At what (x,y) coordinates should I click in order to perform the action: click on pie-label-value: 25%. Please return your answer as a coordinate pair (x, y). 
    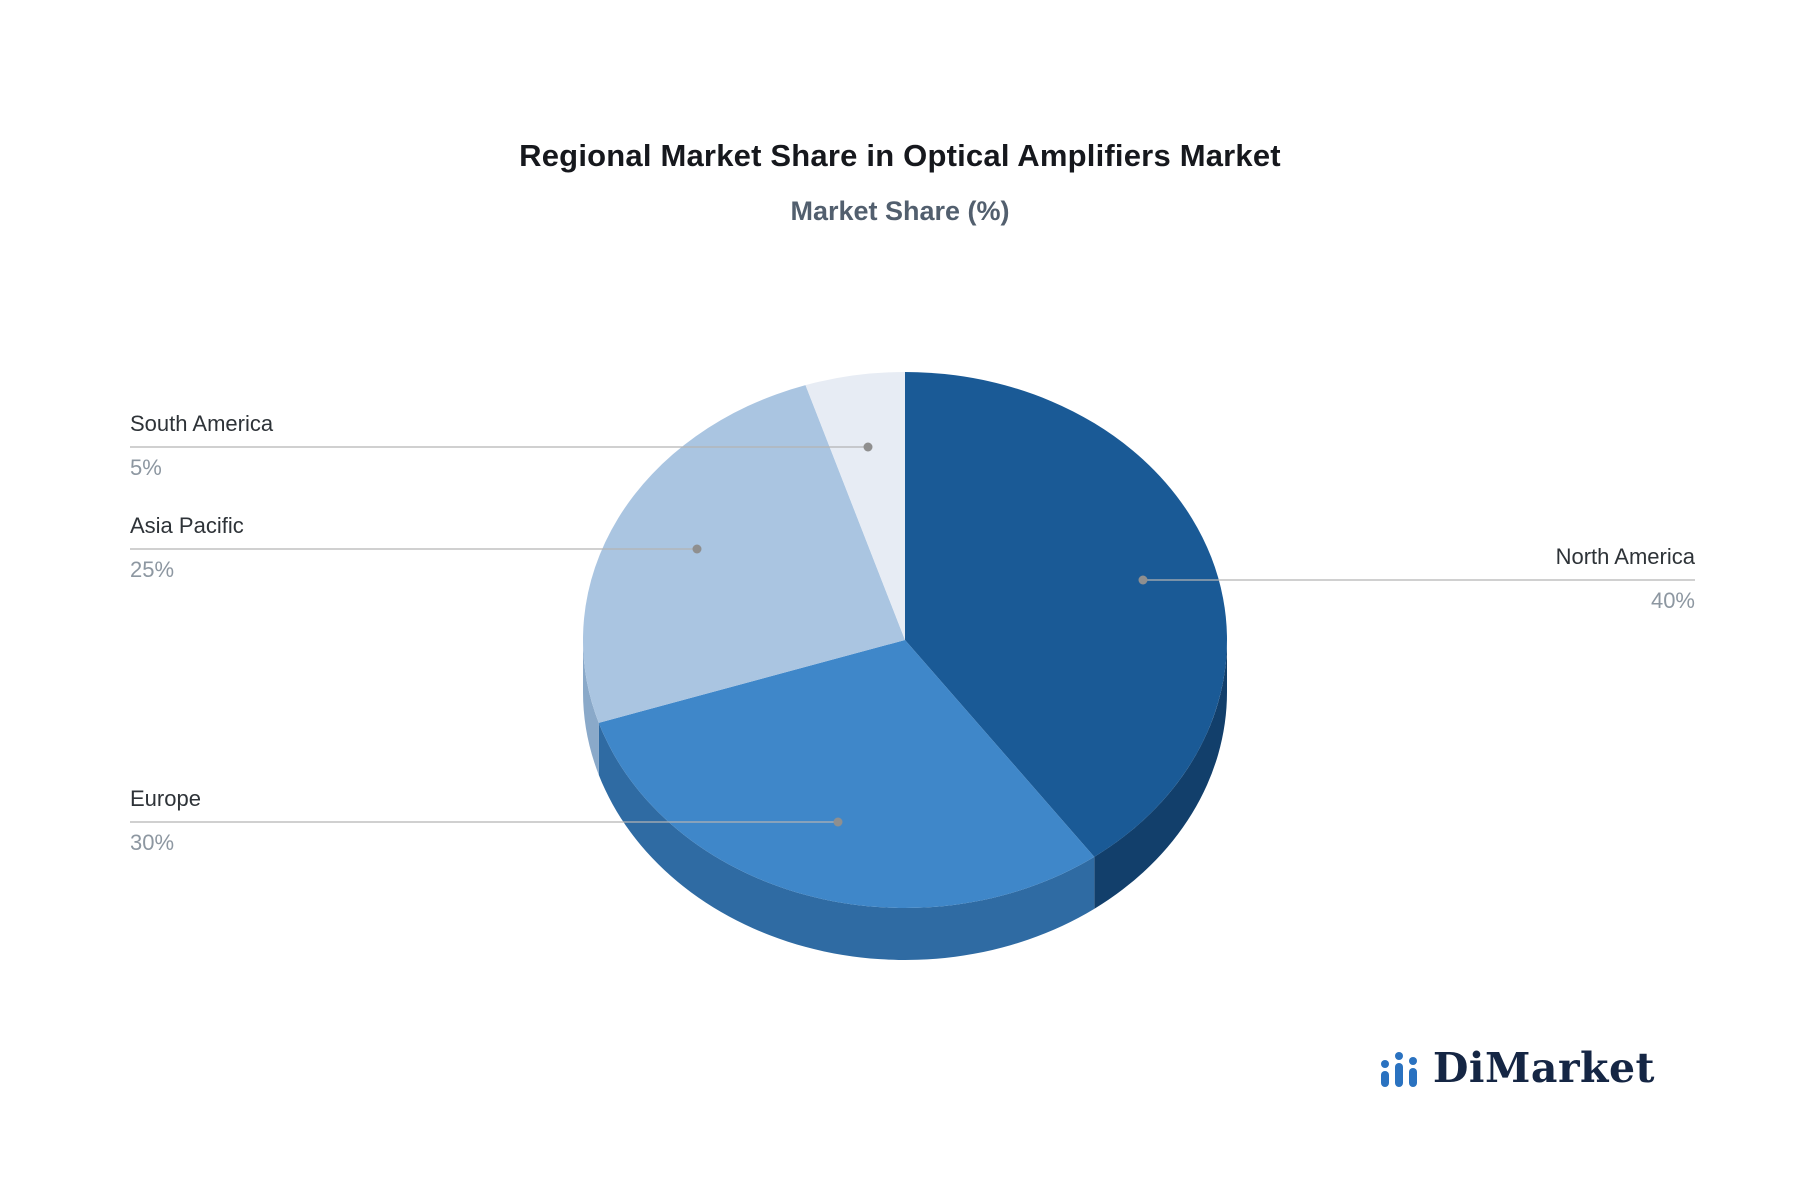
    Looking at the image, I should click on (152, 569).